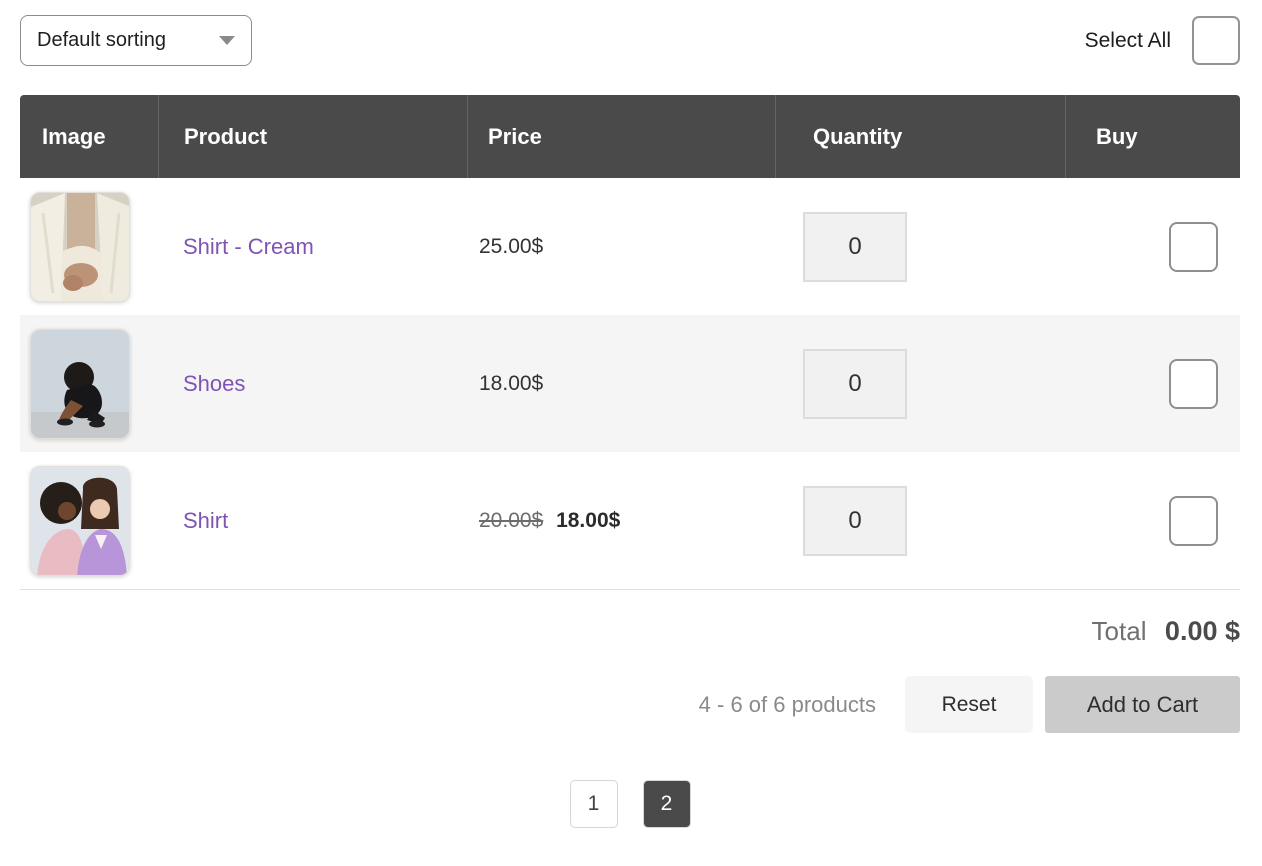  What do you see at coordinates (1142, 704) in the screenshot?
I see `add-to-cart-button: Add to Cart` at bounding box center [1142, 704].